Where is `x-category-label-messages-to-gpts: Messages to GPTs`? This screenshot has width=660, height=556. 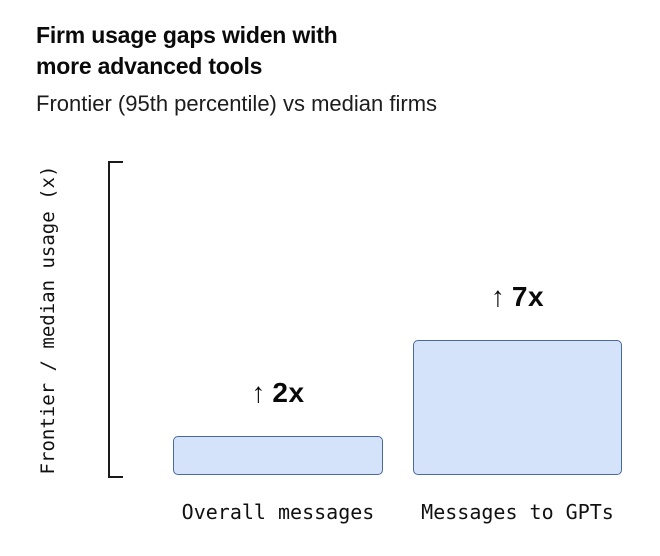
x-category-label-messages-to-gpts: Messages to GPTs is located at coordinates (517, 512).